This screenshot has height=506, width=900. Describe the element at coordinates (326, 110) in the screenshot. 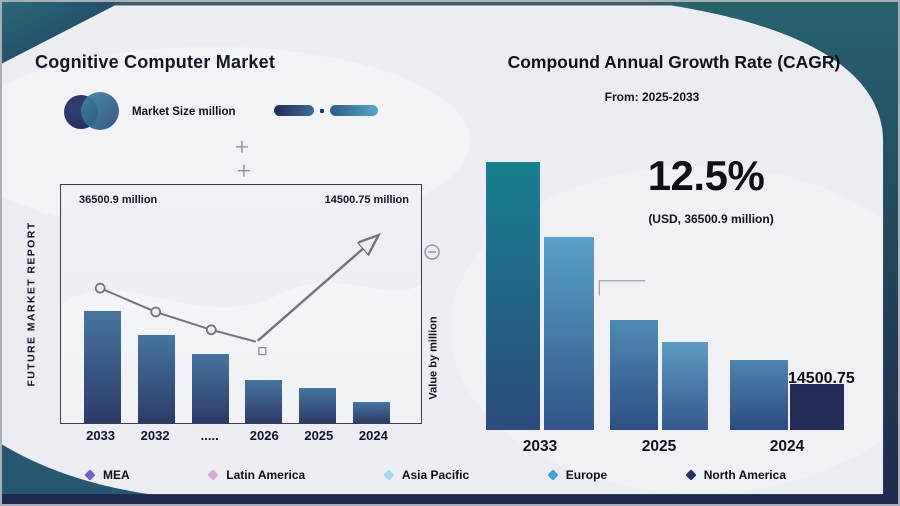

I see `gradient-pills-decoration` at that location.